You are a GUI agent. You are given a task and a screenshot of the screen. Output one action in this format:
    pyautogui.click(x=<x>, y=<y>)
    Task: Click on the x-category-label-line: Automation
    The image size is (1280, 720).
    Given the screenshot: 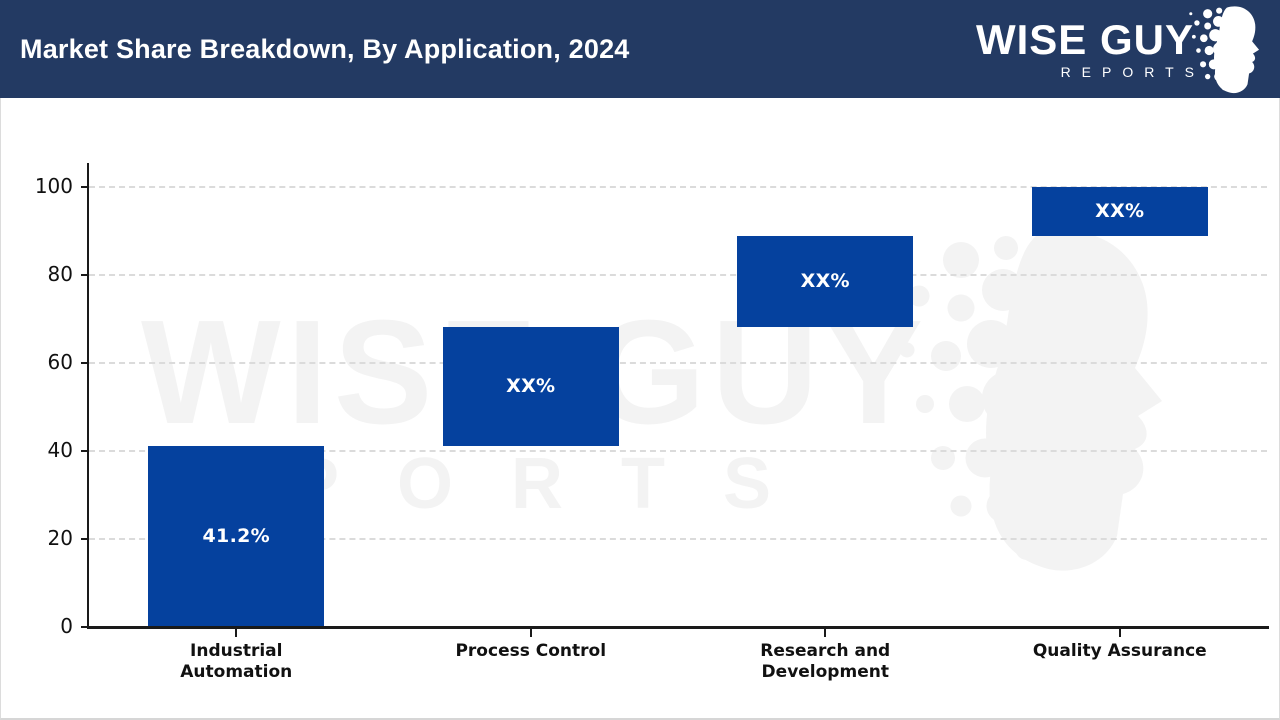 What is the action you would take?
    pyautogui.click(x=236, y=672)
    